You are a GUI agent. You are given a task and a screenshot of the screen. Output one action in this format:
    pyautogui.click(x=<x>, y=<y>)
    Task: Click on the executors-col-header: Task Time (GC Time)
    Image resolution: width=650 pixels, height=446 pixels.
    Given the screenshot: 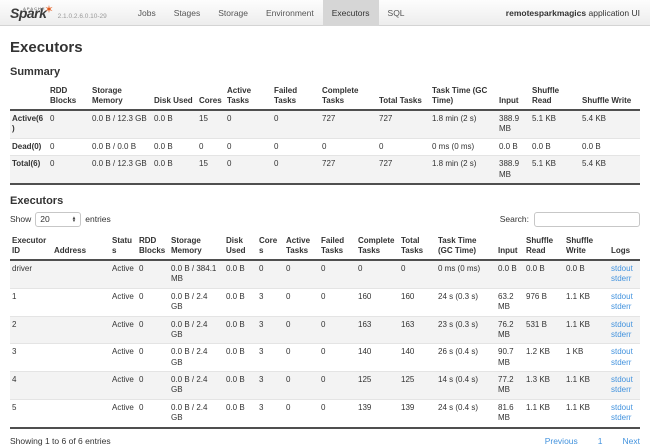 What is the action you would take?
    pyautogui.click(x=466, y=246)
    